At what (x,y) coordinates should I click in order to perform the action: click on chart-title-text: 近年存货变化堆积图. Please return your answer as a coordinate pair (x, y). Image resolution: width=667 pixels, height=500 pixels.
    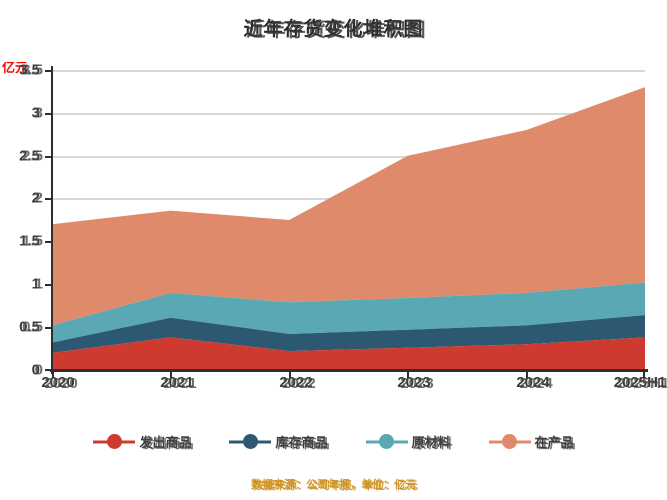
    Looking at the image, I should click on (333, 29).